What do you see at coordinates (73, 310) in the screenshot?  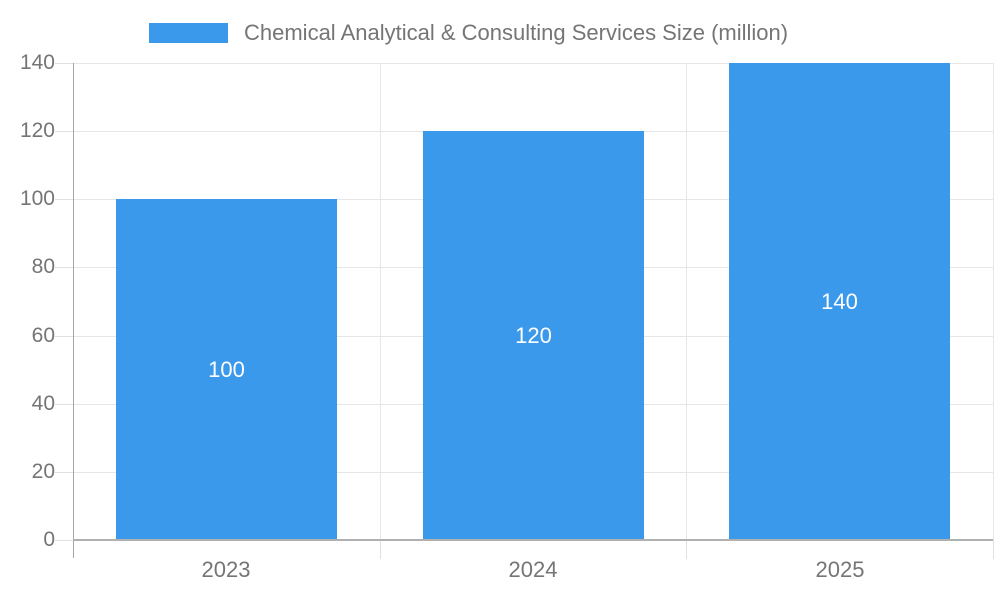 I see `y-axis-line` at bounding box center [73, 310].